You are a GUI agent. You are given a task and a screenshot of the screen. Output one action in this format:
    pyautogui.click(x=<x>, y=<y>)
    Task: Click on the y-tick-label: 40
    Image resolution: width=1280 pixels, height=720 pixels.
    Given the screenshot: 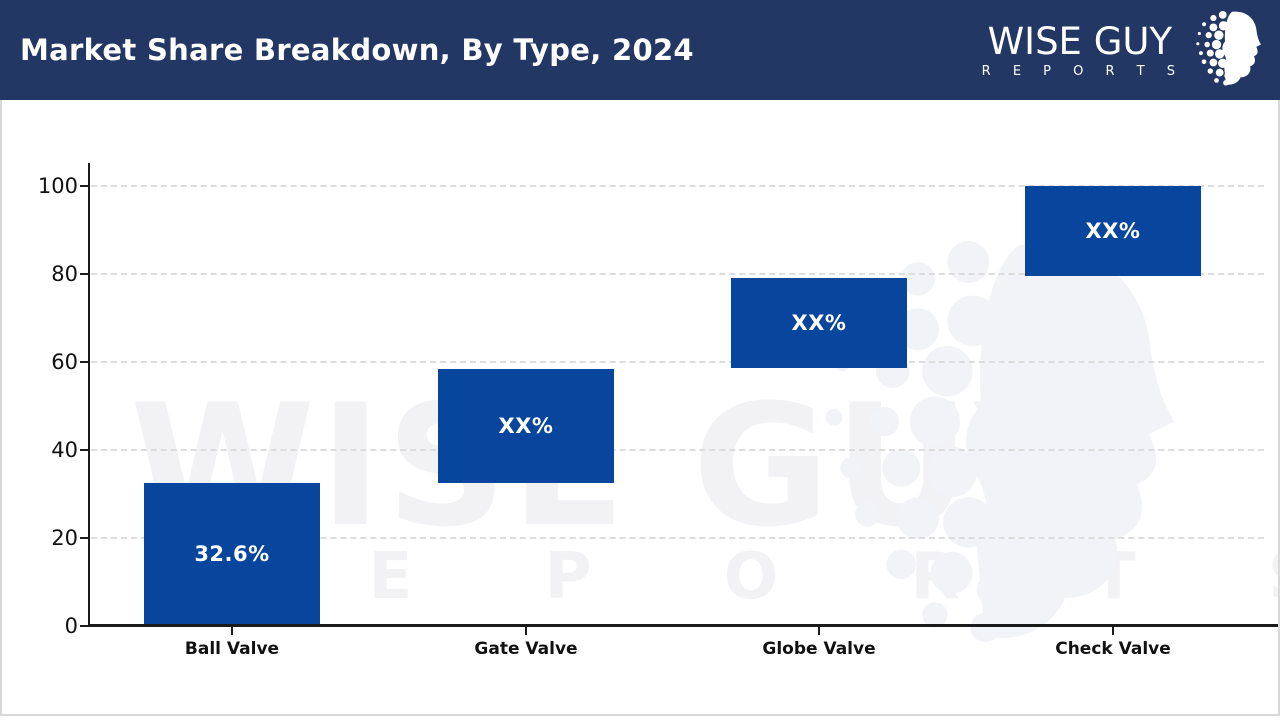 What is the action you would take?
    pyautogui.click(x=64, y=450)
    